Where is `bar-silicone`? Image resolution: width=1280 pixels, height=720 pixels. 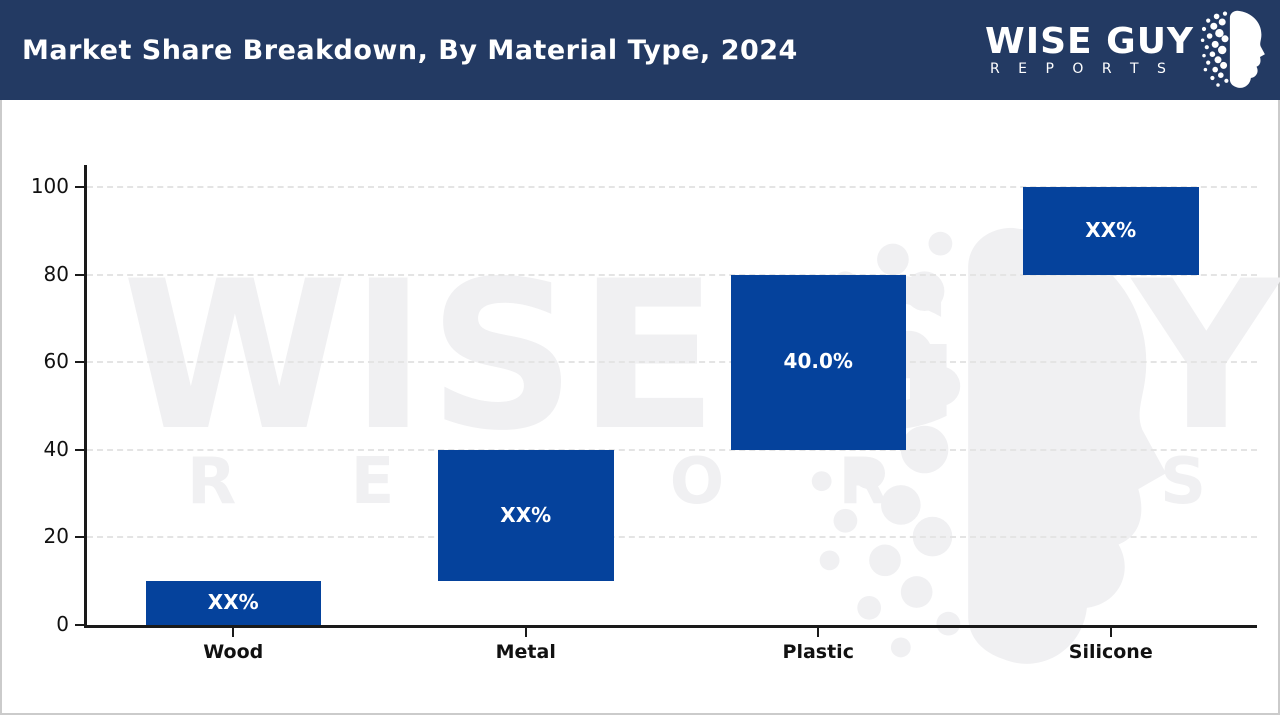 bar-silicone is located at coordinates (1111, 231).